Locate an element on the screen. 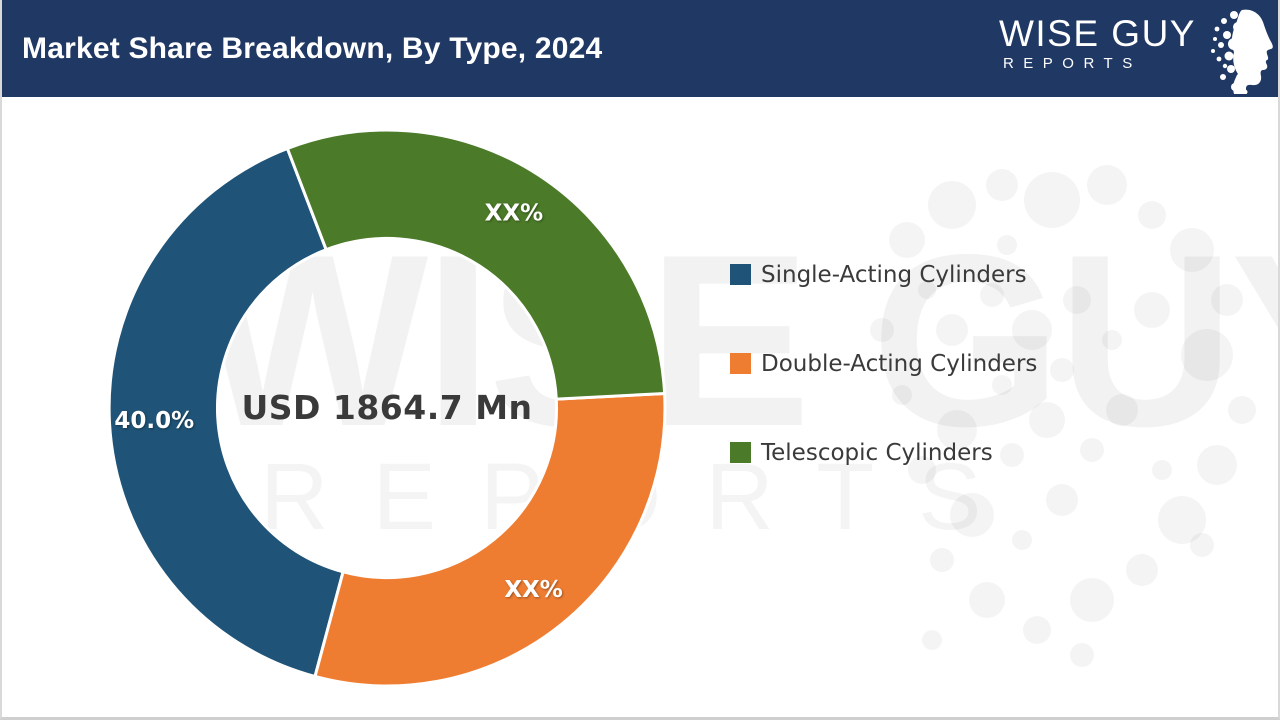 The image size is (1280, 720). legend-swatch-telescopic is located at coordinates (740, 452).